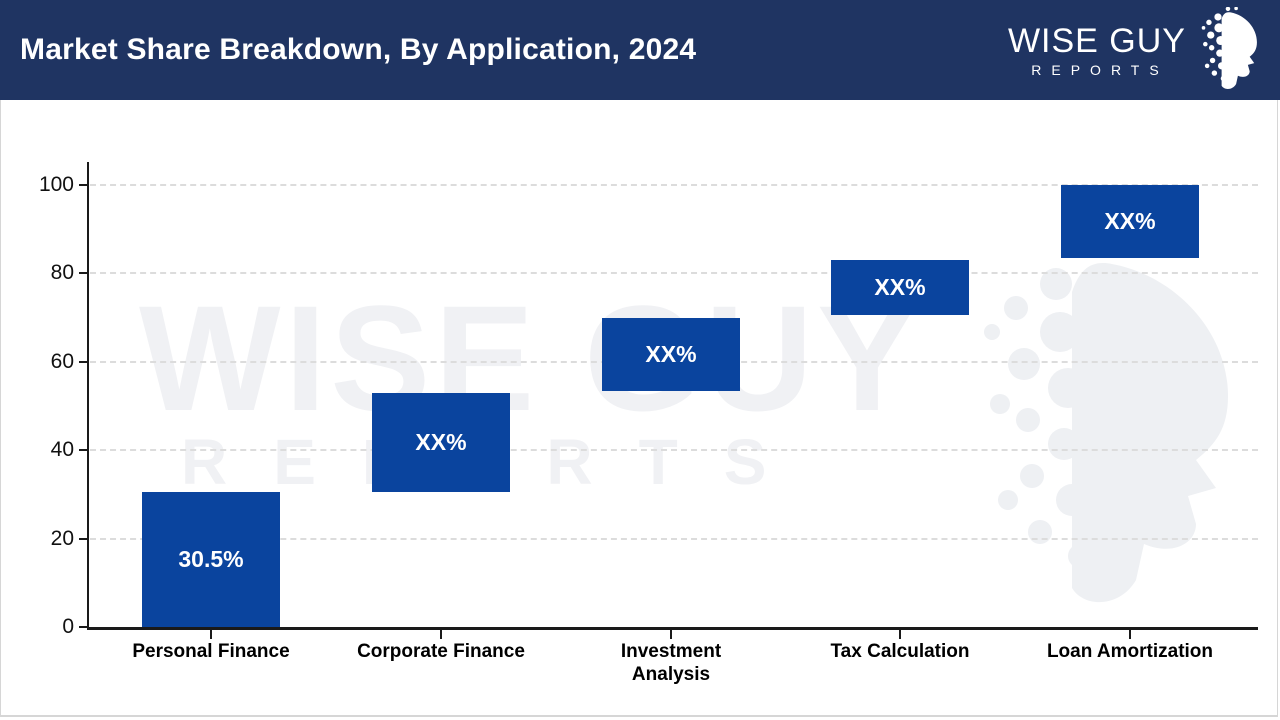  What do you see at coordinates (62, 538) in the screenshot?
I see `y-tick-label: 20` at bounding box center [62, 538].